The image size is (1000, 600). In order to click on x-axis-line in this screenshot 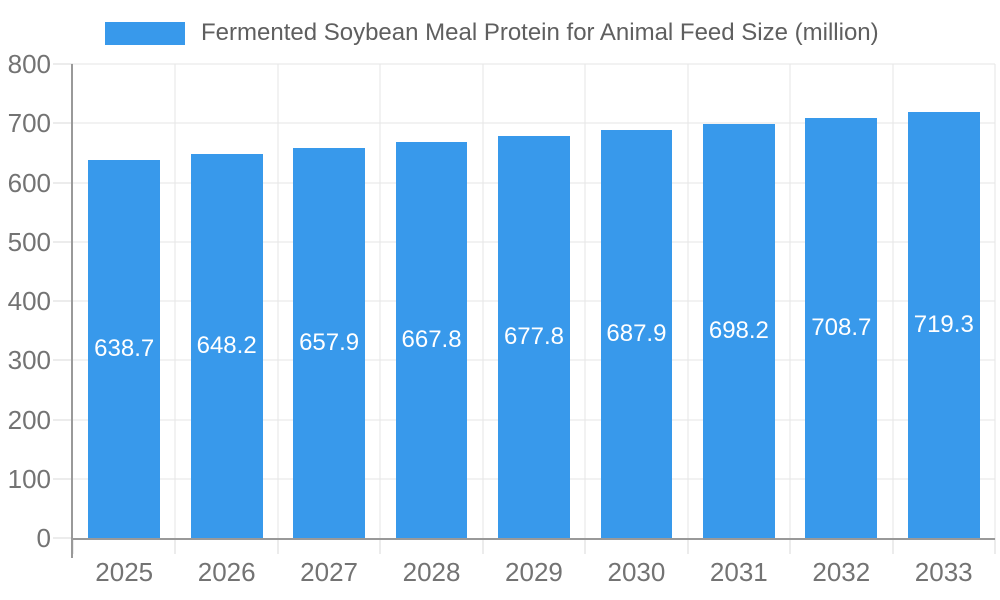, I will do `click(533, 539)`.